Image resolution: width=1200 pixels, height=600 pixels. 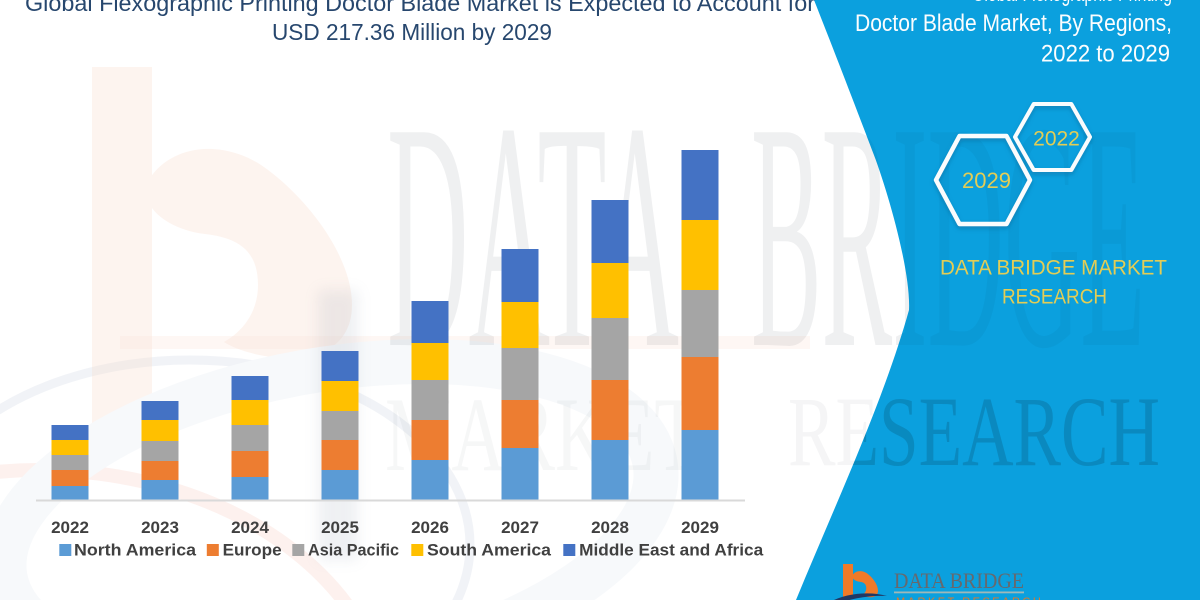 I want to click on svg-text: Asia Pacific, so click(x=353, y=550).